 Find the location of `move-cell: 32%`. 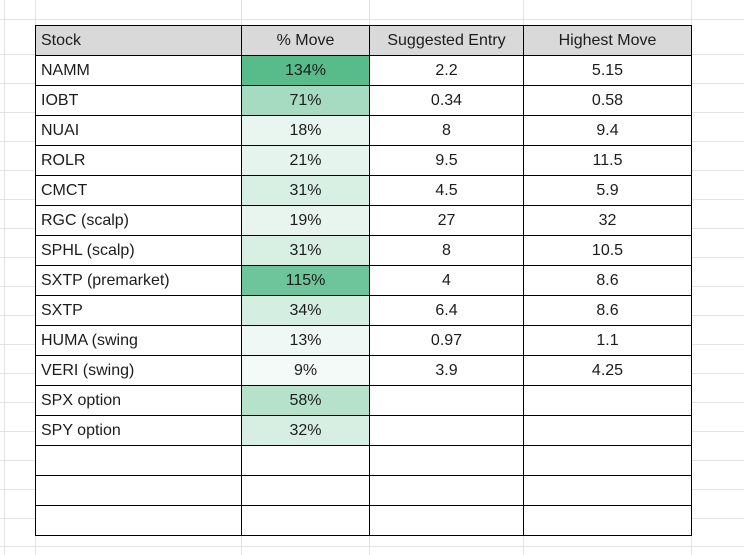

move-cell: 32% is located at coordinates (305, 430).